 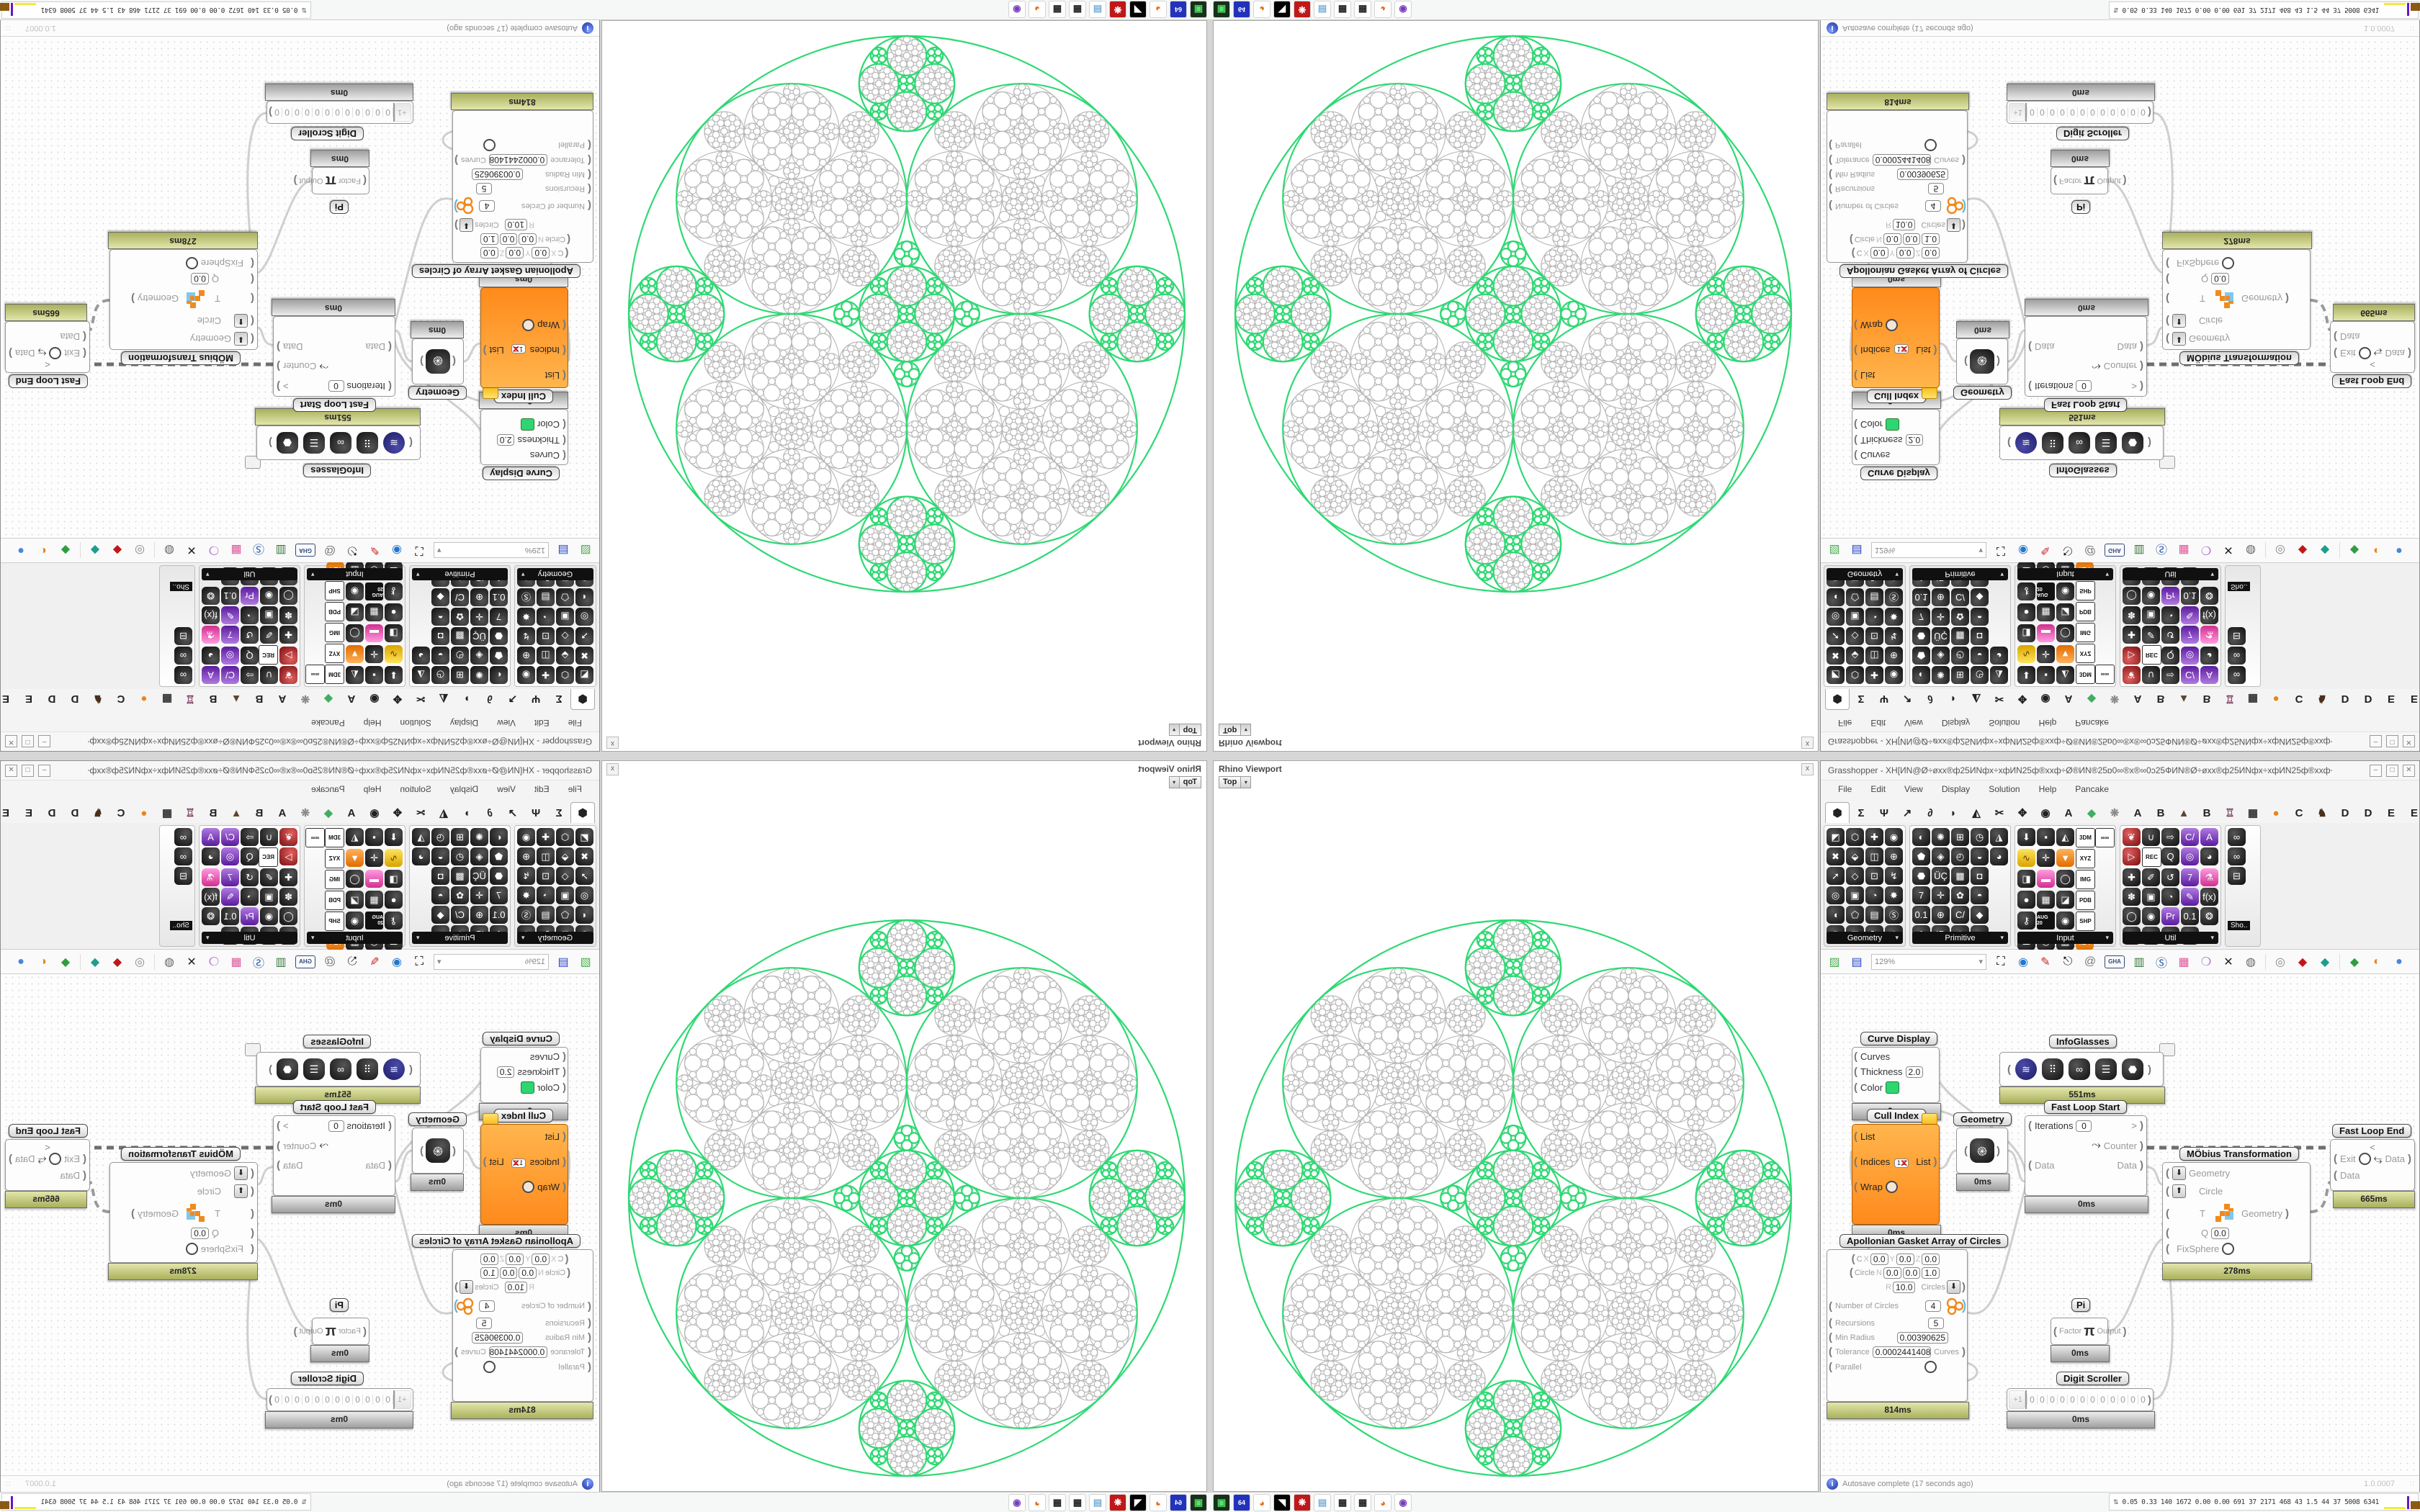 I want to click on component-icon: f(x), so click(x=2209, y=897).